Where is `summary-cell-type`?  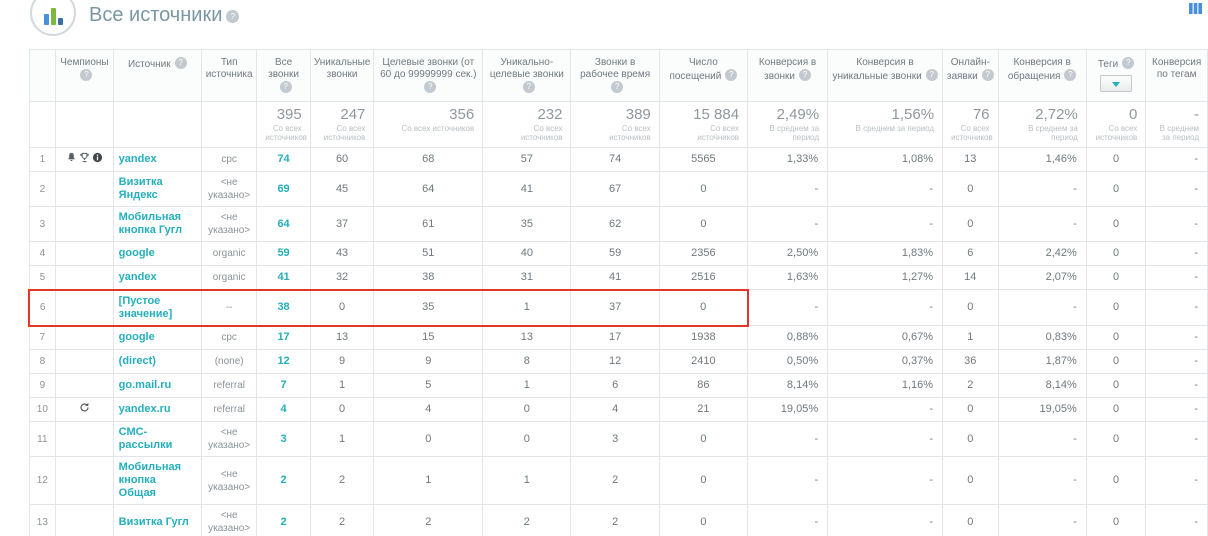
summary-cell-type is located at coordinates (229, 124).